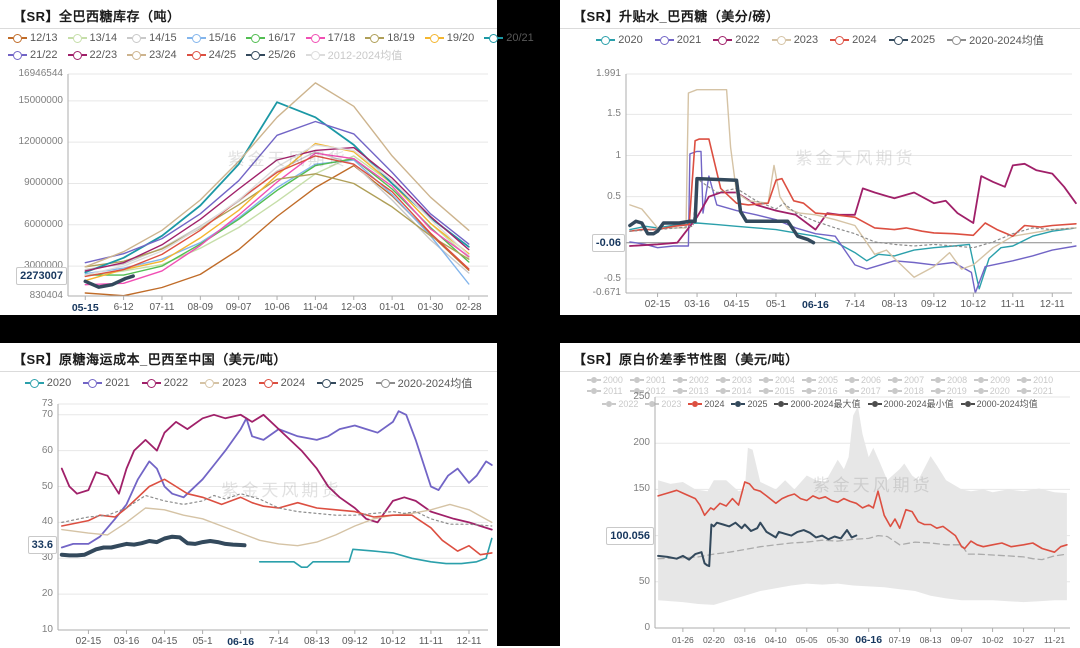  Describe the element at coordinates (741, 380) in the screenshot. I see `legend-label: 2003` at that location.